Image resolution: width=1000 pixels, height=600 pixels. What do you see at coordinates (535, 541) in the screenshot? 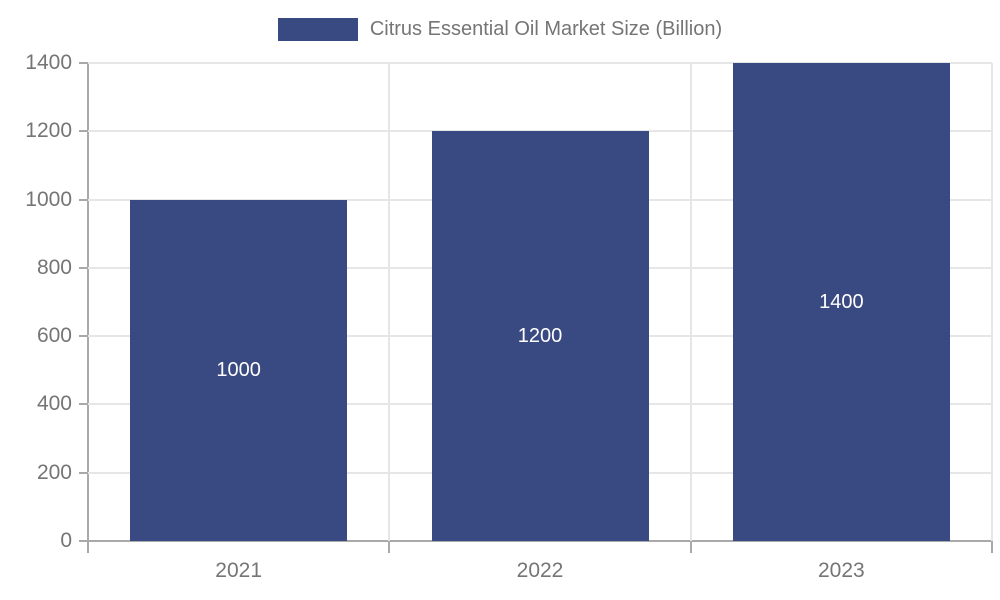
I see `x-axis-line` at bounding box center [535, 541].